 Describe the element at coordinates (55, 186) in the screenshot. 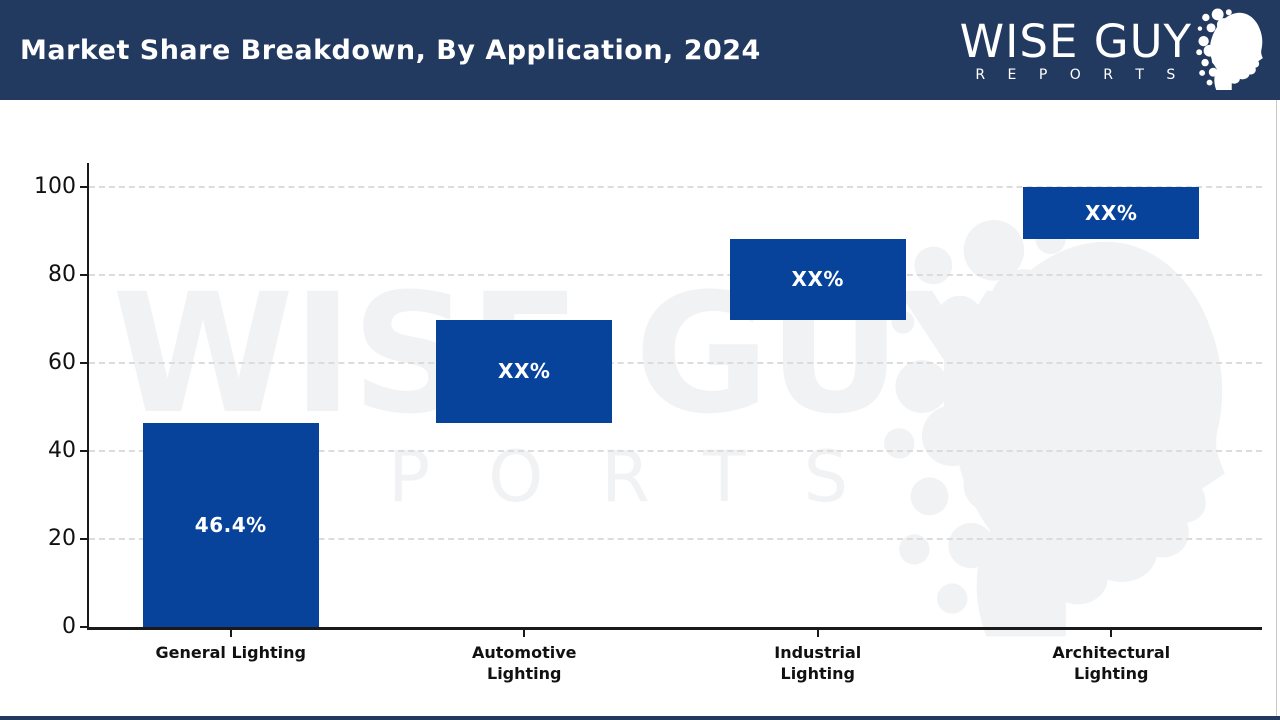

I see `y-tick-label: 100` at that location.